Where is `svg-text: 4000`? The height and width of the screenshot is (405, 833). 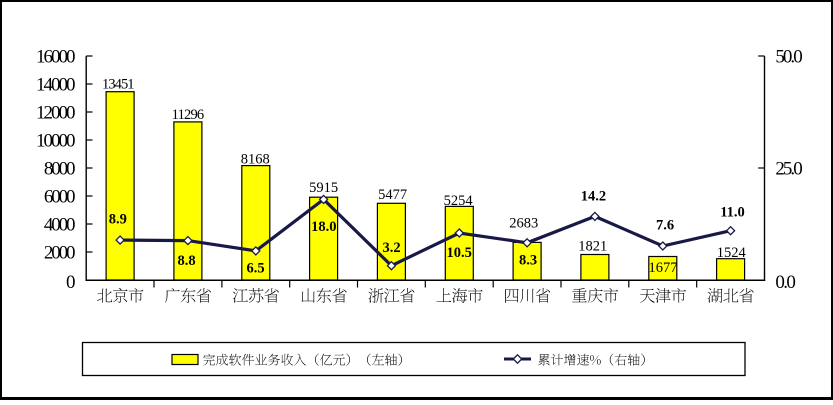 svg-text: 4000 is located at coordinates (60, 225).